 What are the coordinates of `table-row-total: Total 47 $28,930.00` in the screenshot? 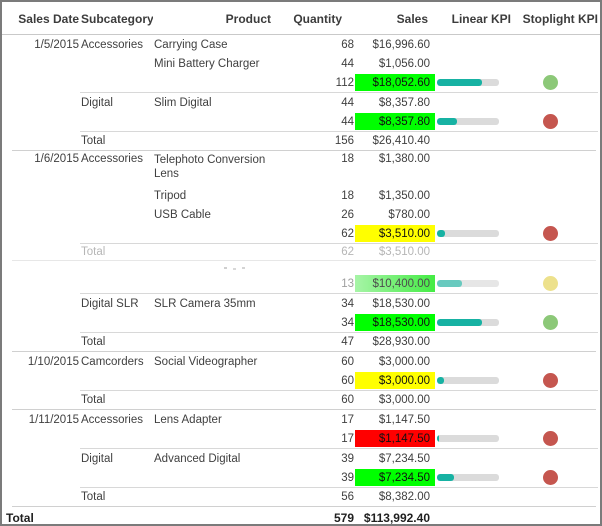 It's located at (305, 342).